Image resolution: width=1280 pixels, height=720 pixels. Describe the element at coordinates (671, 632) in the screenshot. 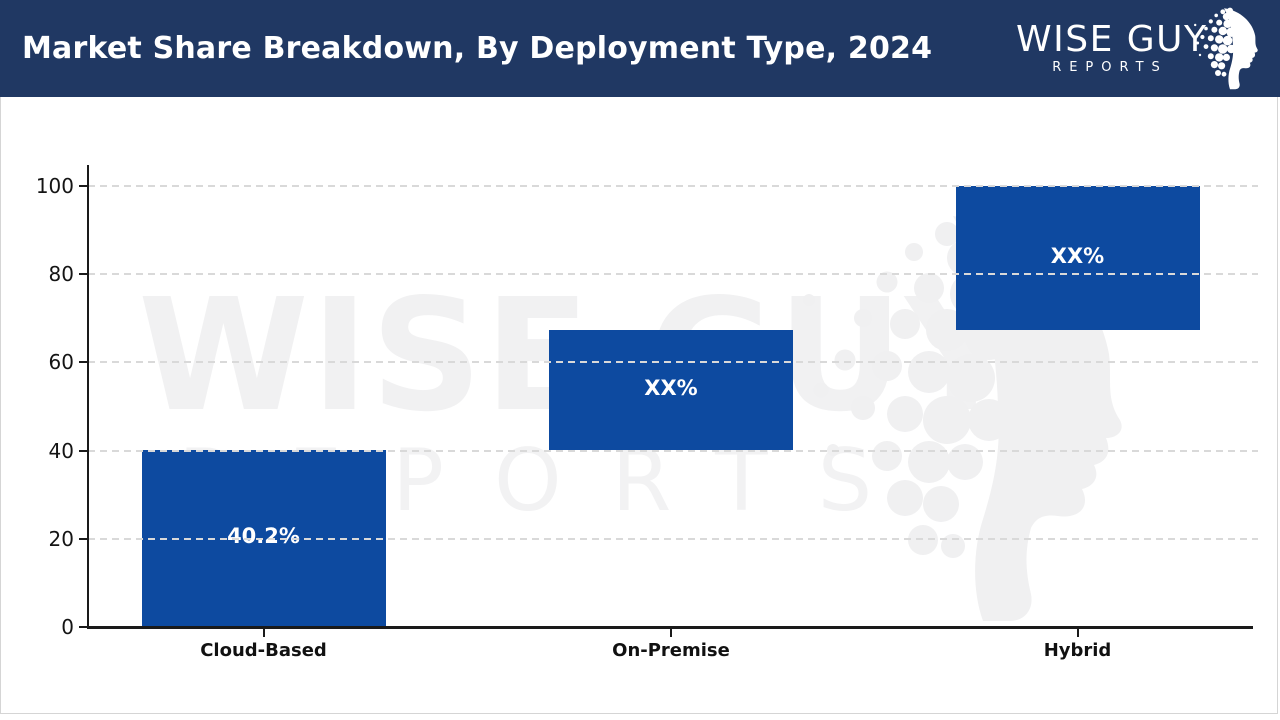

I see `x-tick-mark-On-Premise` at that location.